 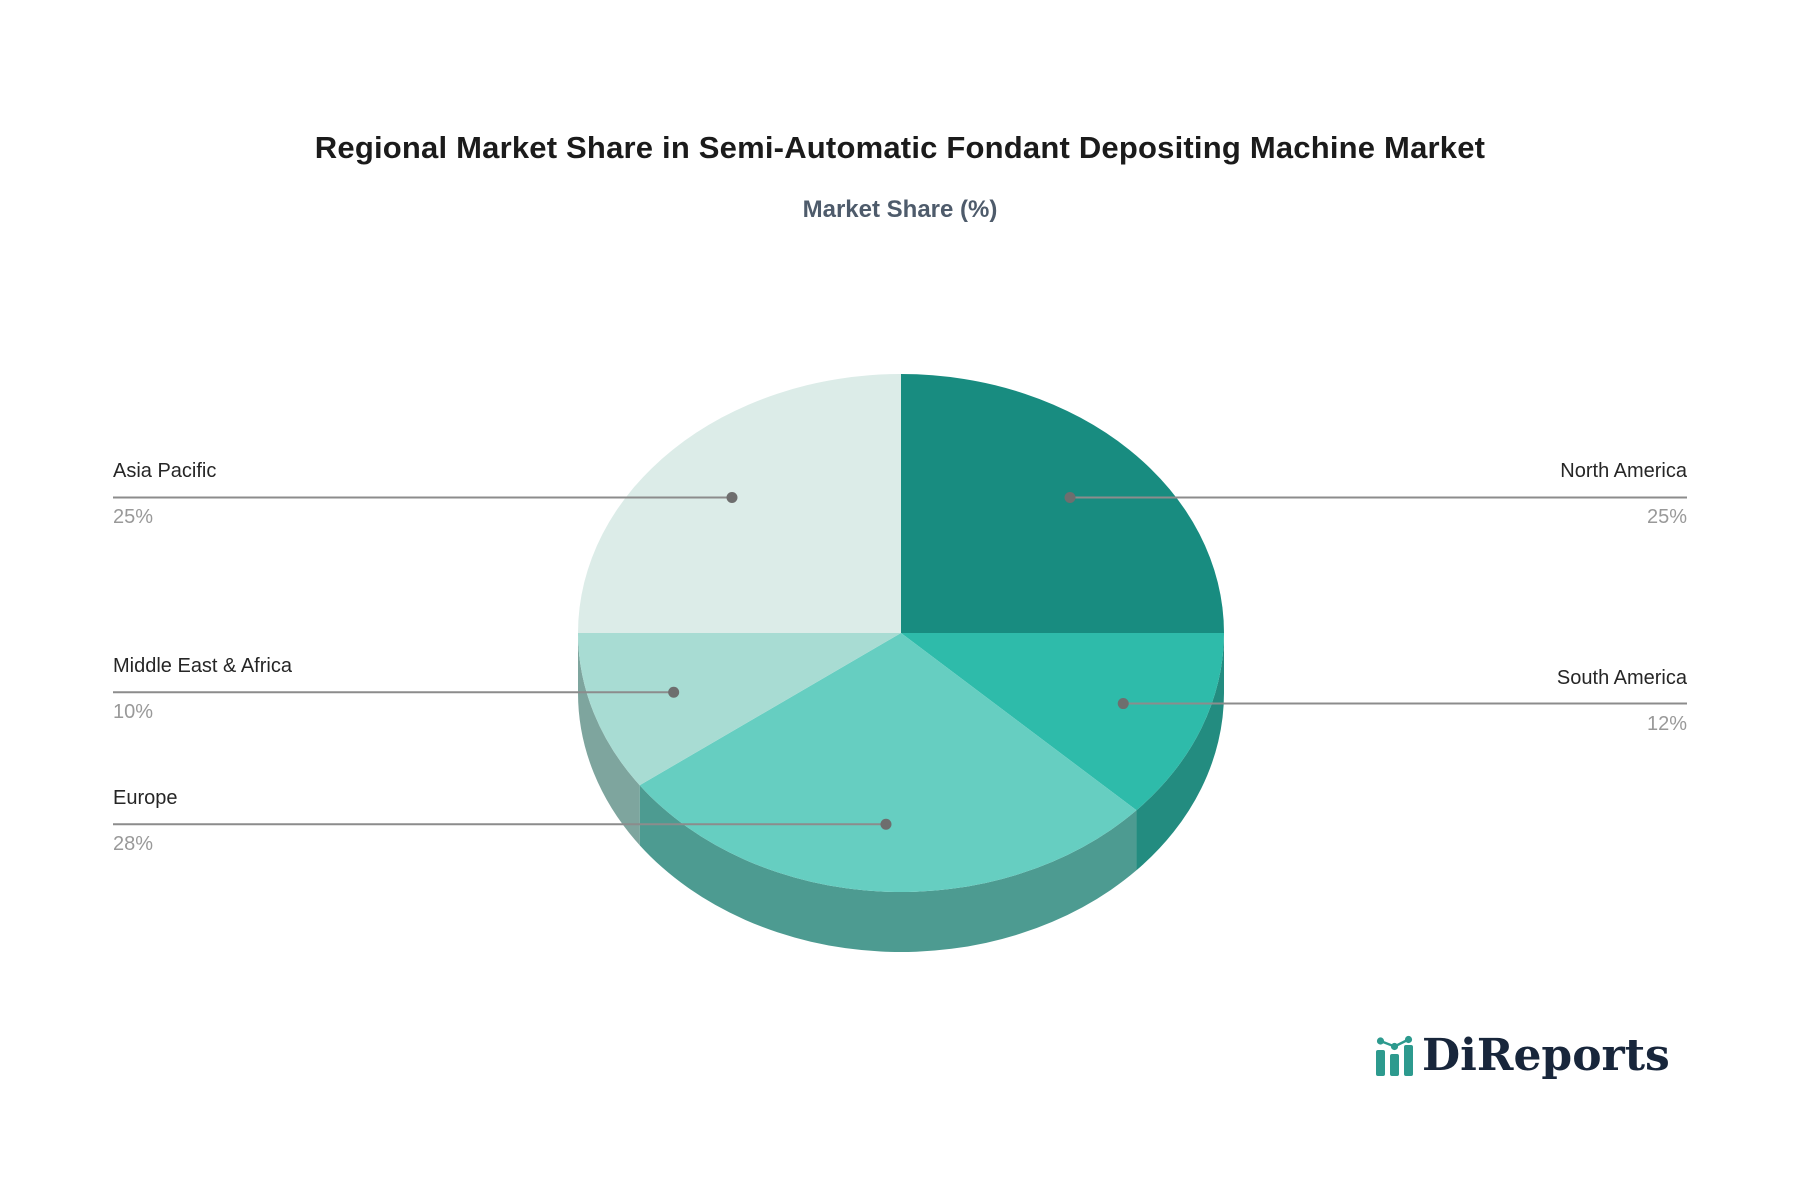 I want to click on pie-slice-asia-pacific, so click(x=739, y=503).